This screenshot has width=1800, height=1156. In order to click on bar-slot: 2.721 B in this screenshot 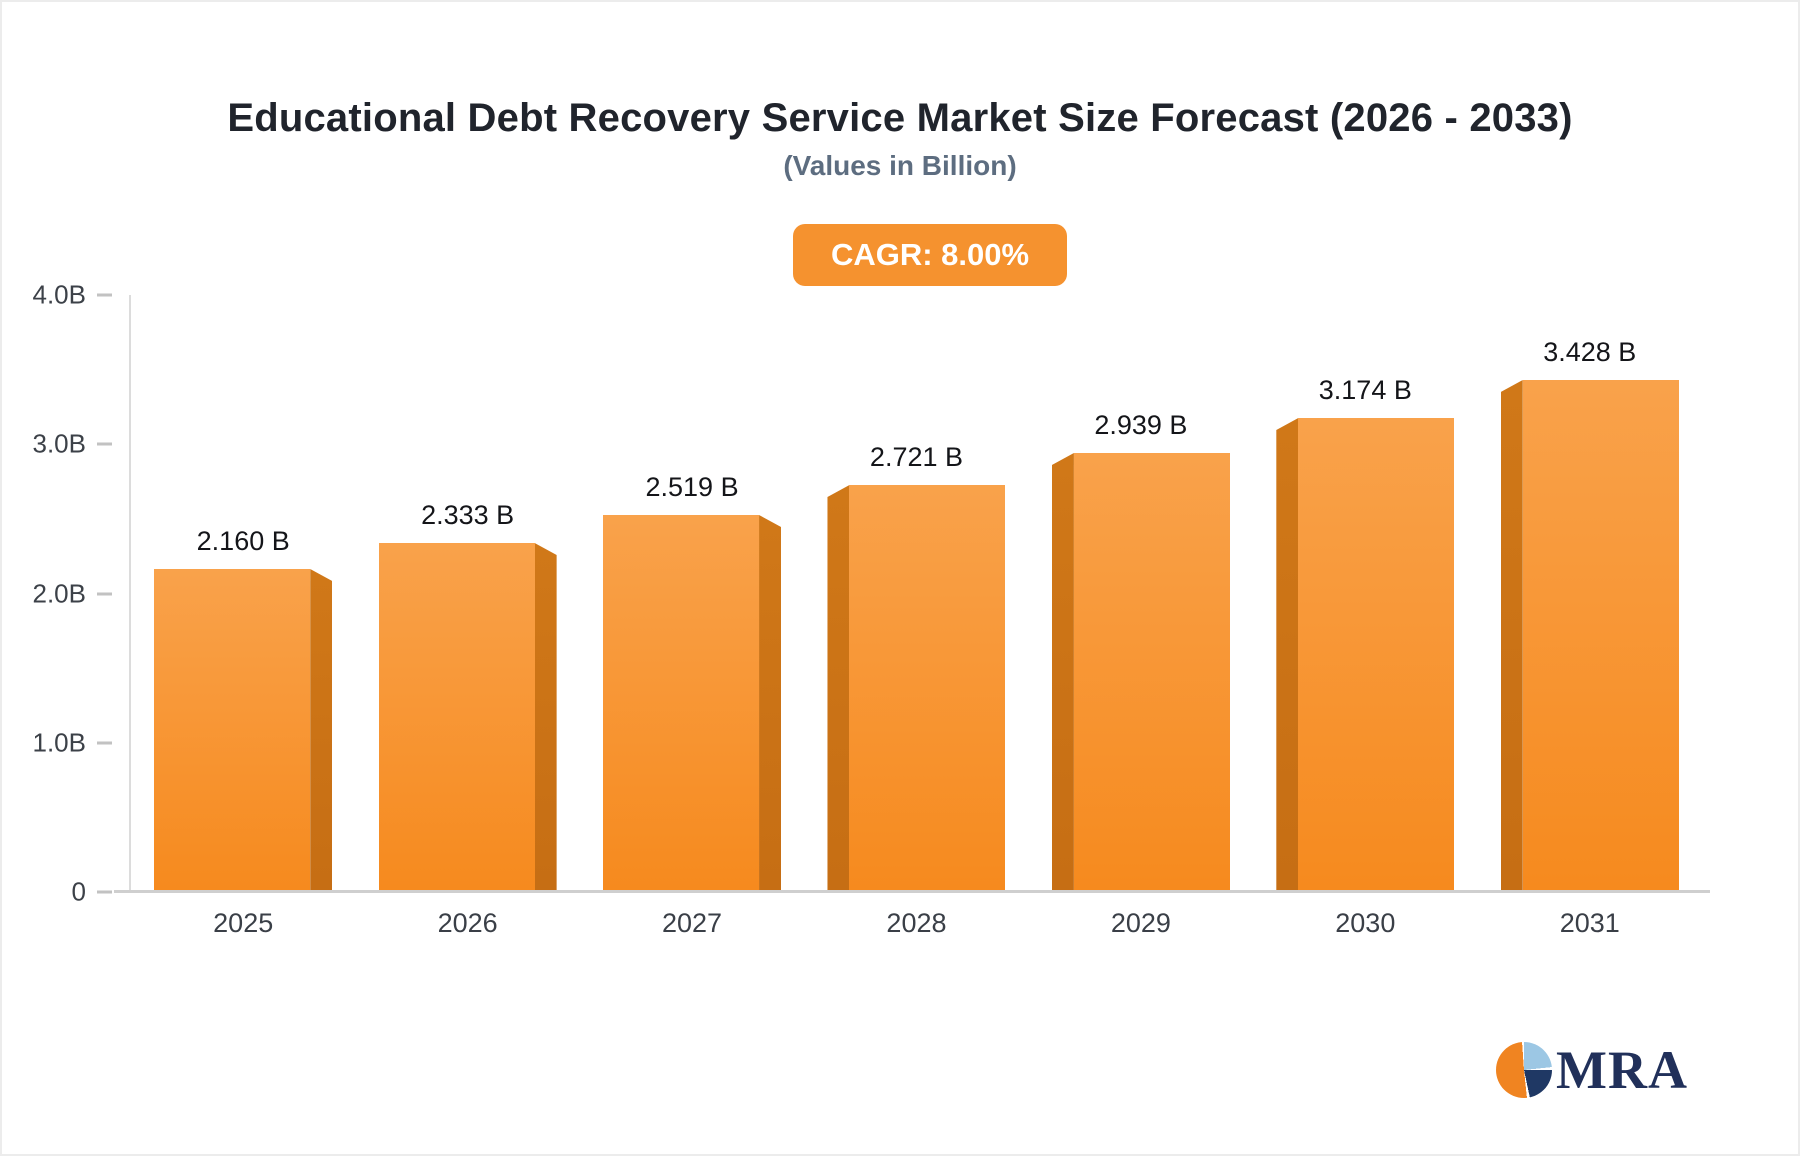, I will do `click(916, 592)`.